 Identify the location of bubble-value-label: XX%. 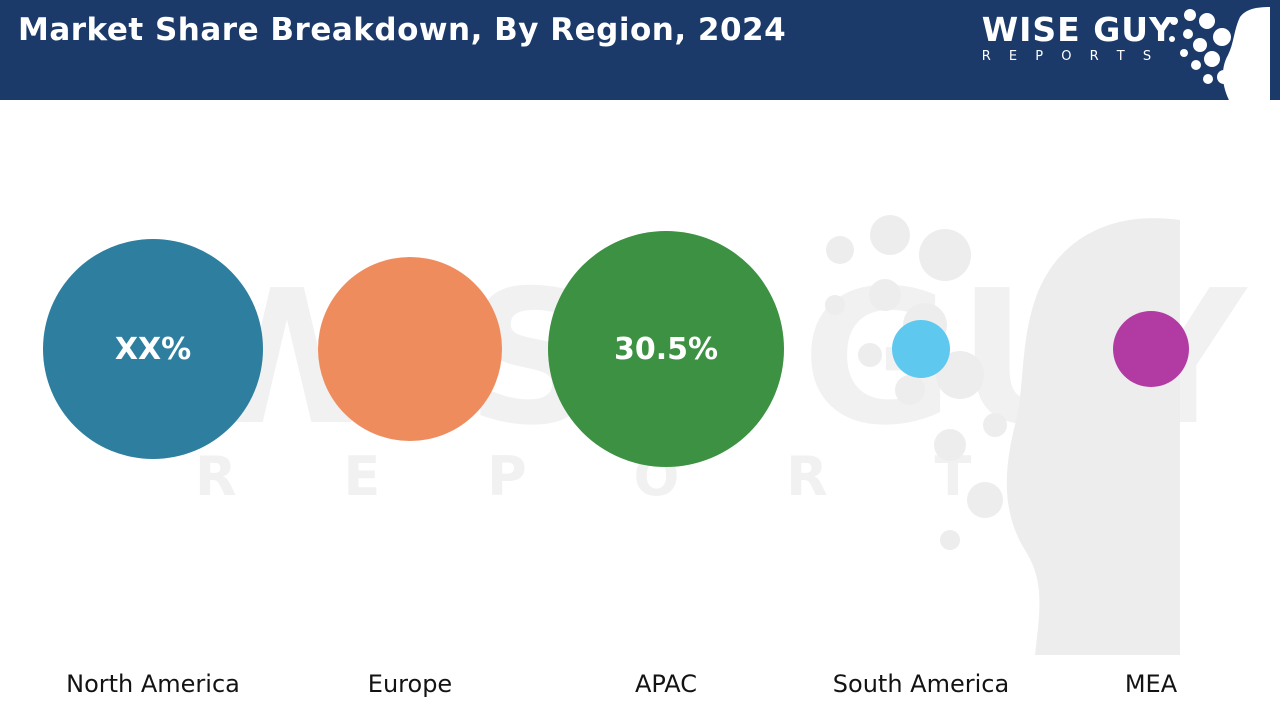
(153, 349).